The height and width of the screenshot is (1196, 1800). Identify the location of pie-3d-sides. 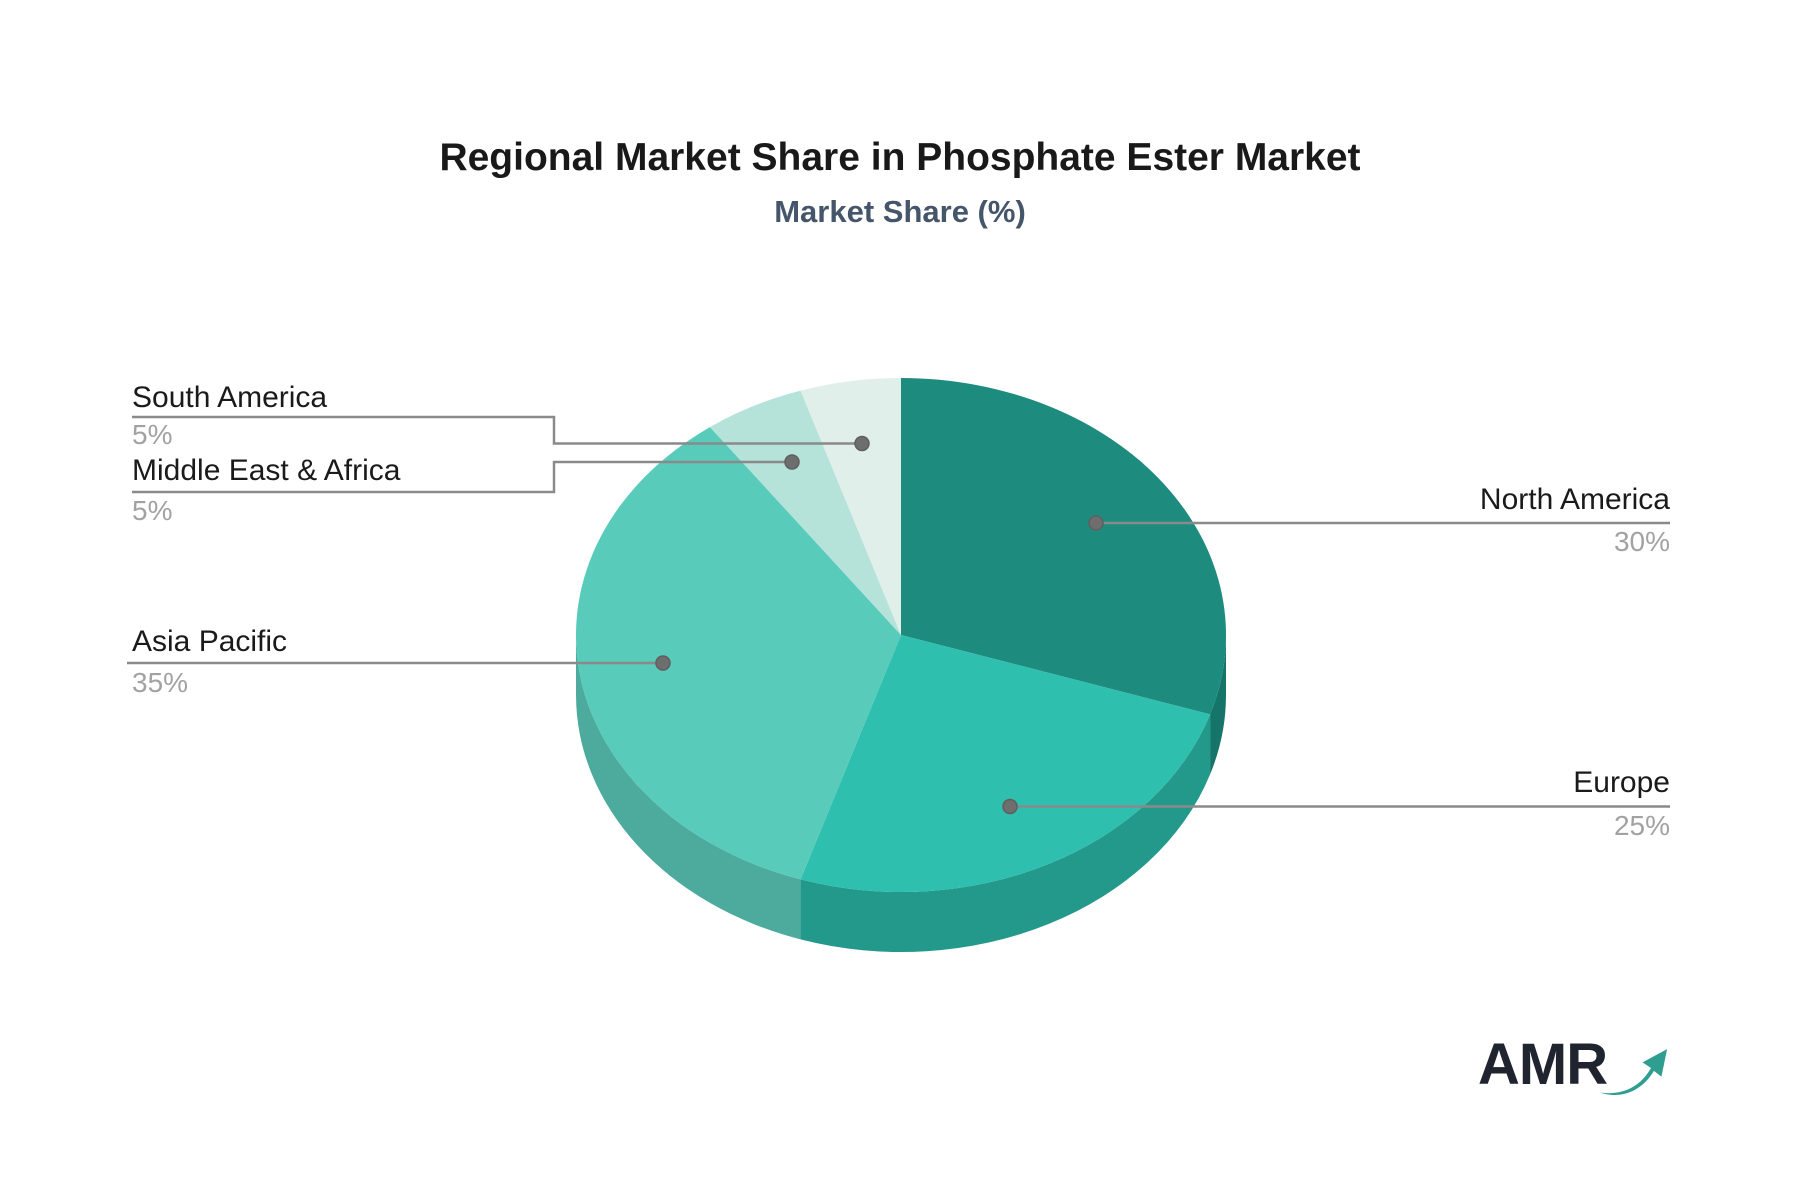
(901, 793).